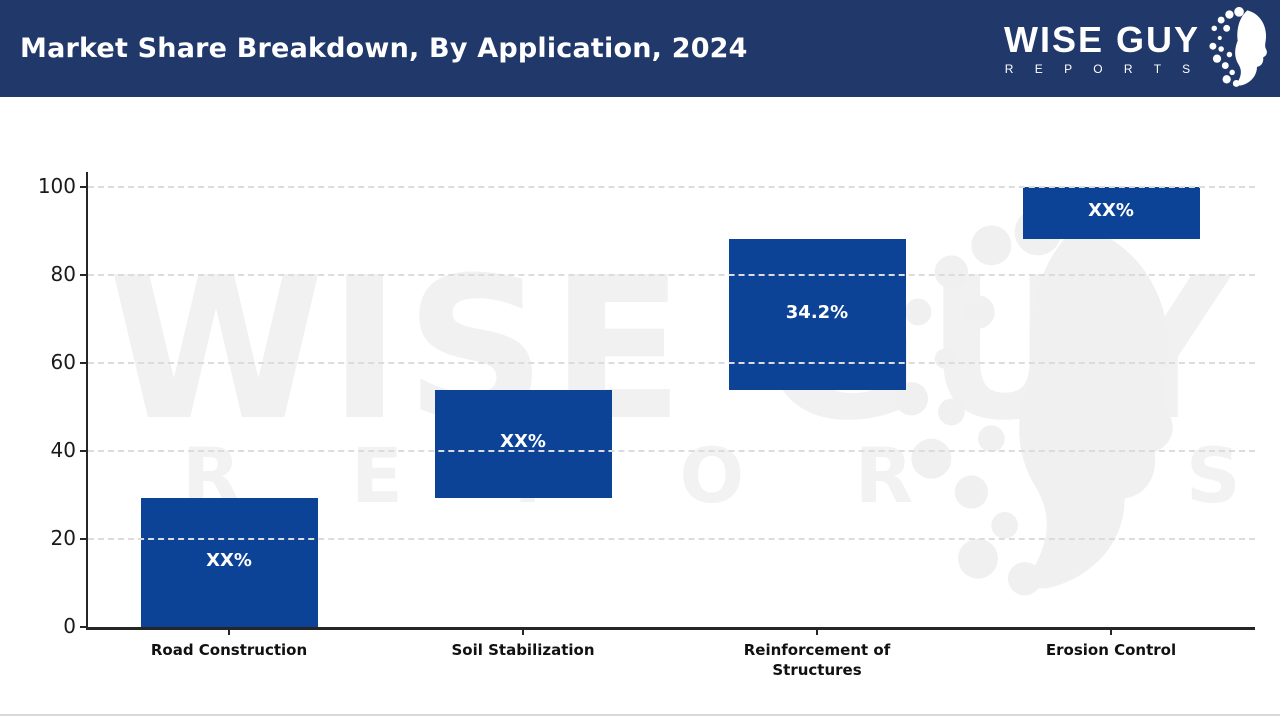 The image size is (1280, 720). What do you see at coordinates (1101, 39) in the screenshot?
I see `logo-wordmark: WISE GUY` at bounding box center [1101, 39].